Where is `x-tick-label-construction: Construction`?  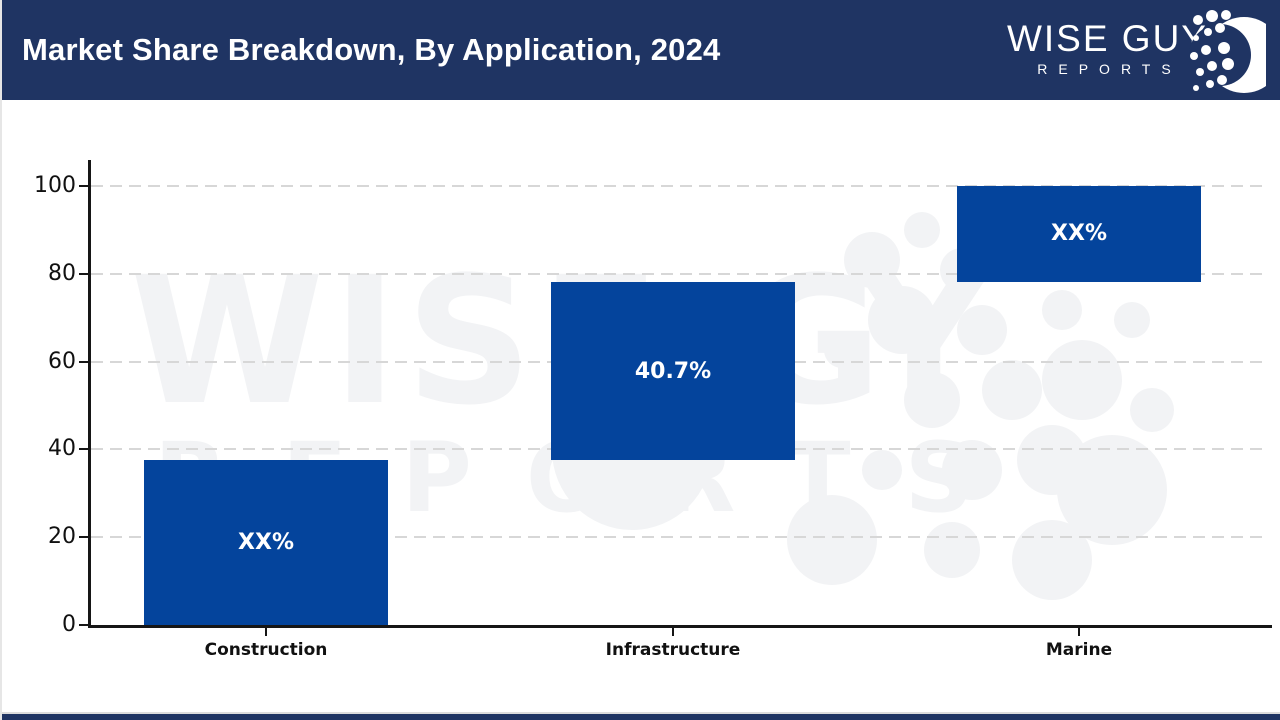 x-tick-label-construction: Construction is located at coordinates (266, 650).